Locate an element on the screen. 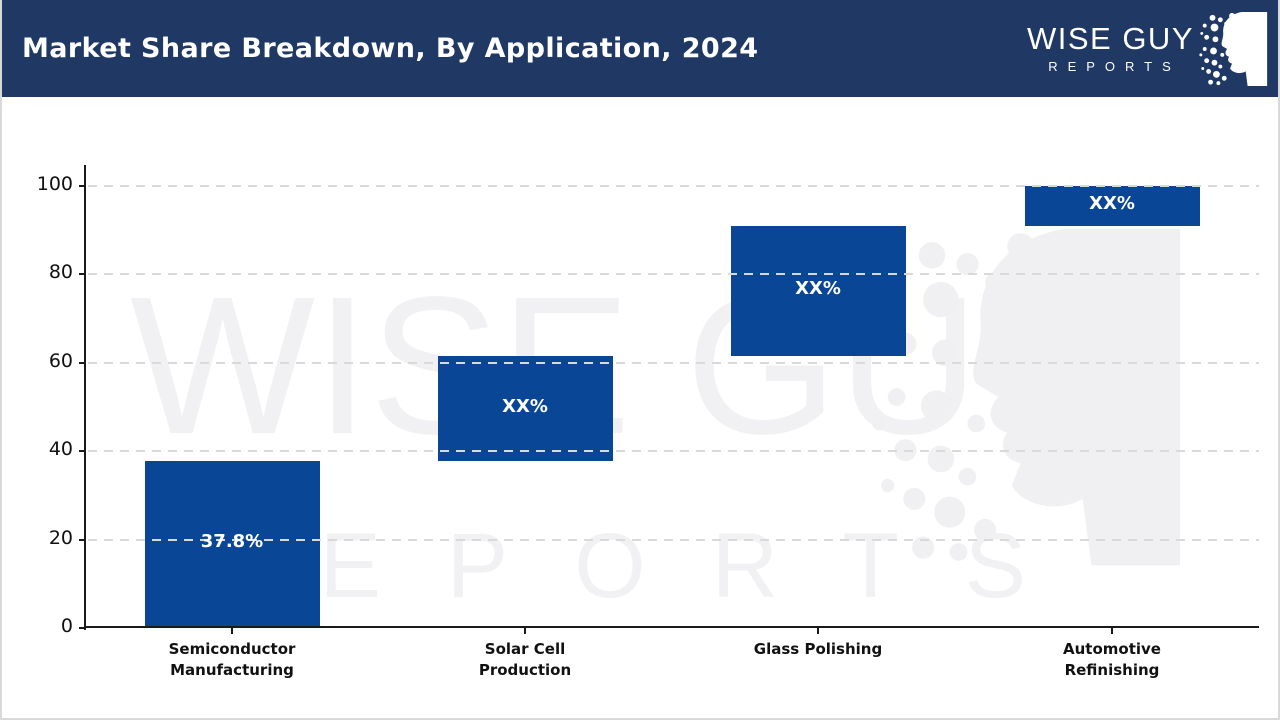 The height and width of the screenshot is (720, 1280). y-tick-label: 100 is located at coordinates (54, 184).